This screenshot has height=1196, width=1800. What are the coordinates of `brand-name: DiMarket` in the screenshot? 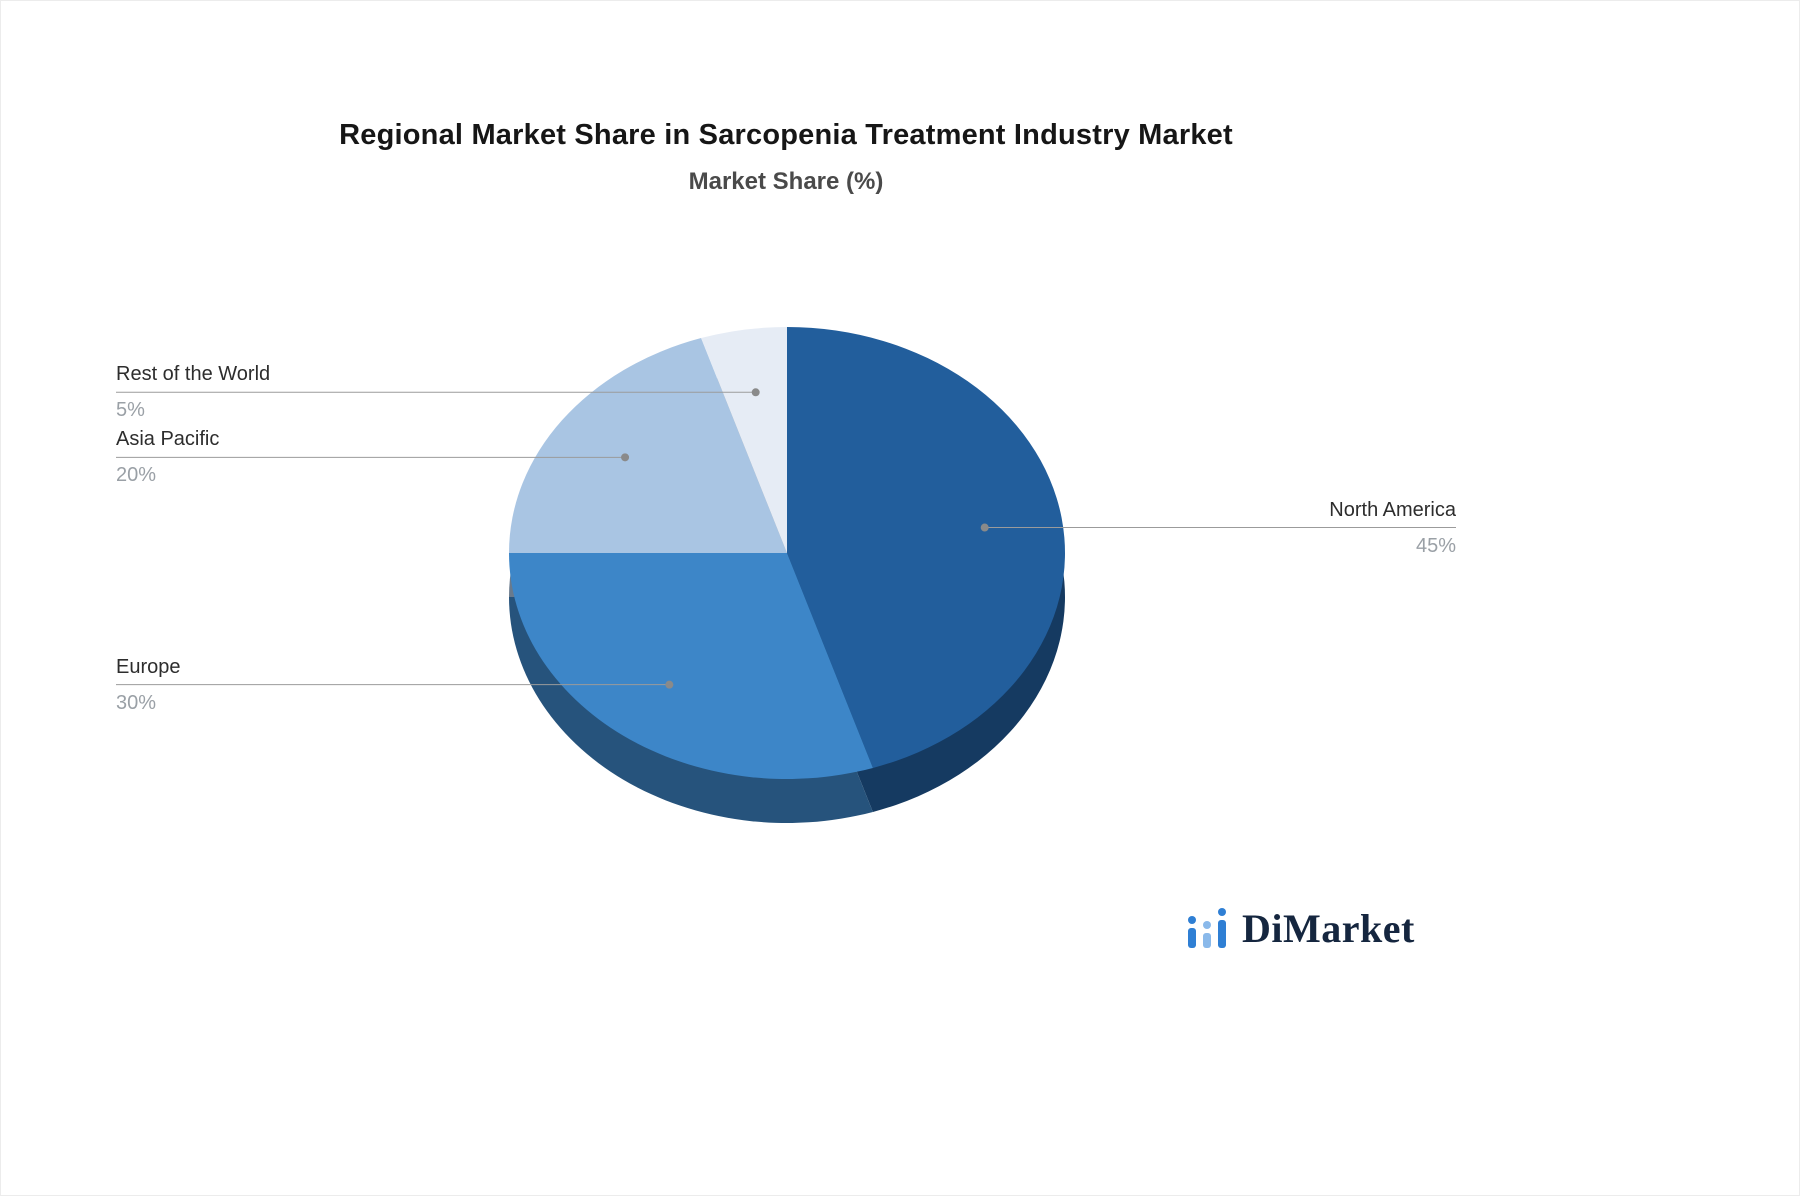 It's located at (1328, 928).